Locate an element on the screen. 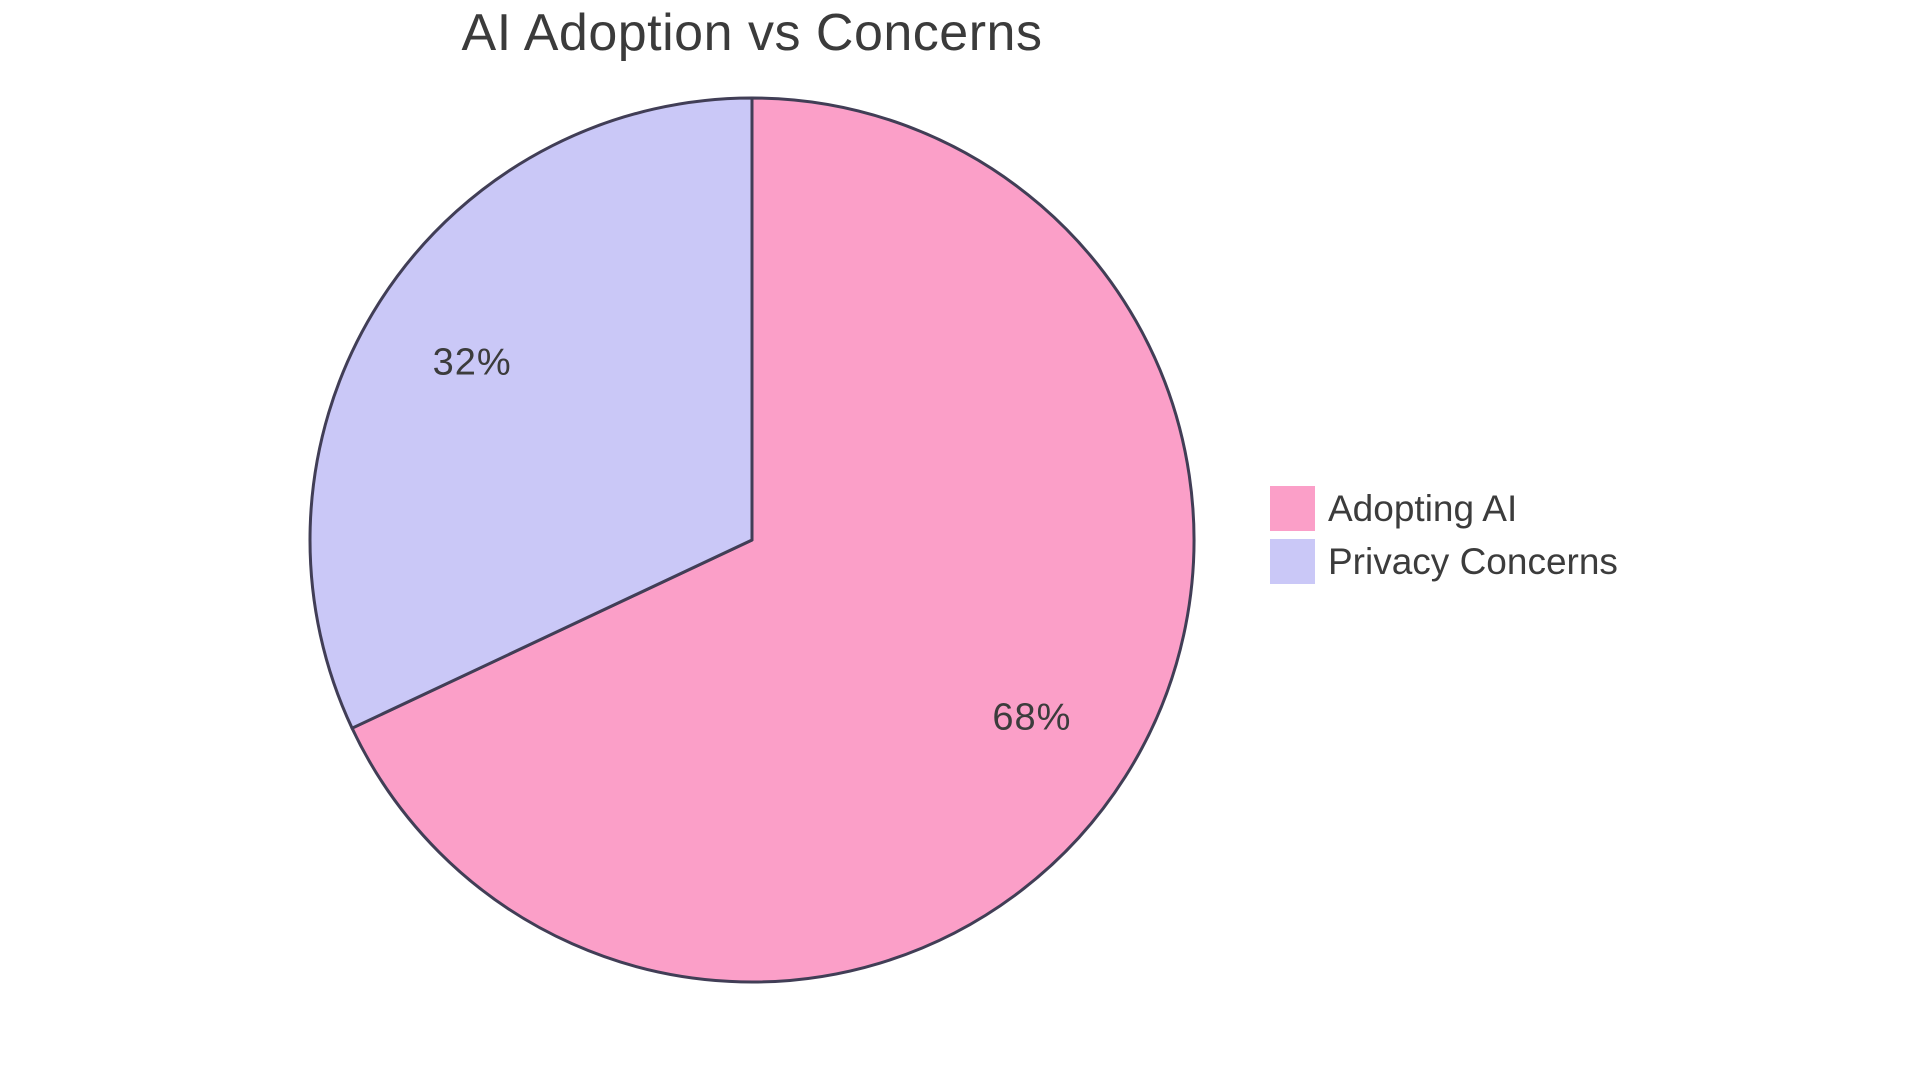 This screenshot has width=1920, height=1083. legend-item-adopting-ai: Adopting AI is located at coordinates (1444, 508).